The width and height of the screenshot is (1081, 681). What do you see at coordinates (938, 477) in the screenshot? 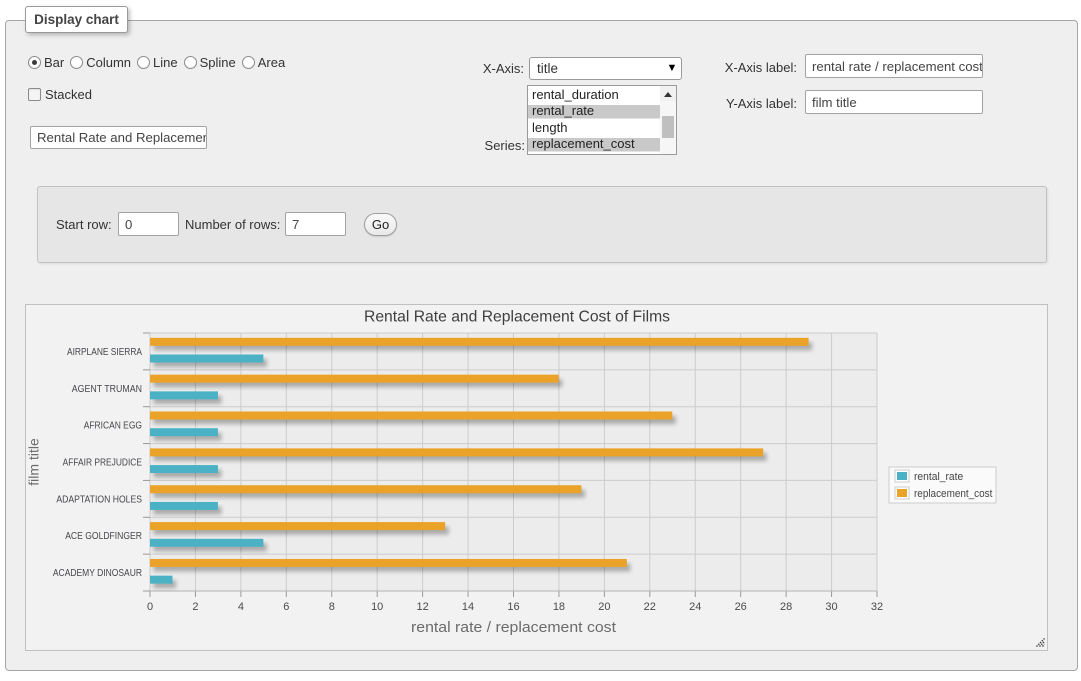
I see `svg-text: rental_rate` at bounding box center [938, 477].